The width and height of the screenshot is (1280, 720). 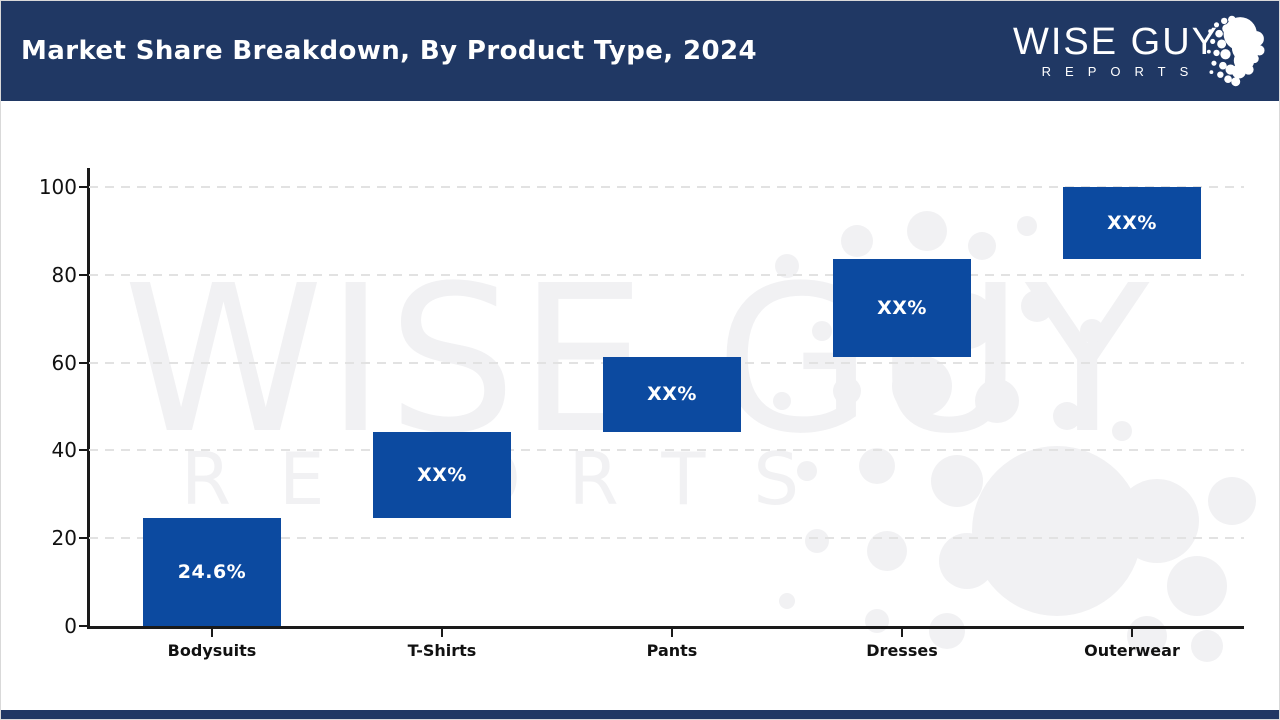 I want to click on logo-subtext: REPORTS, so click(x=1122, y=71).